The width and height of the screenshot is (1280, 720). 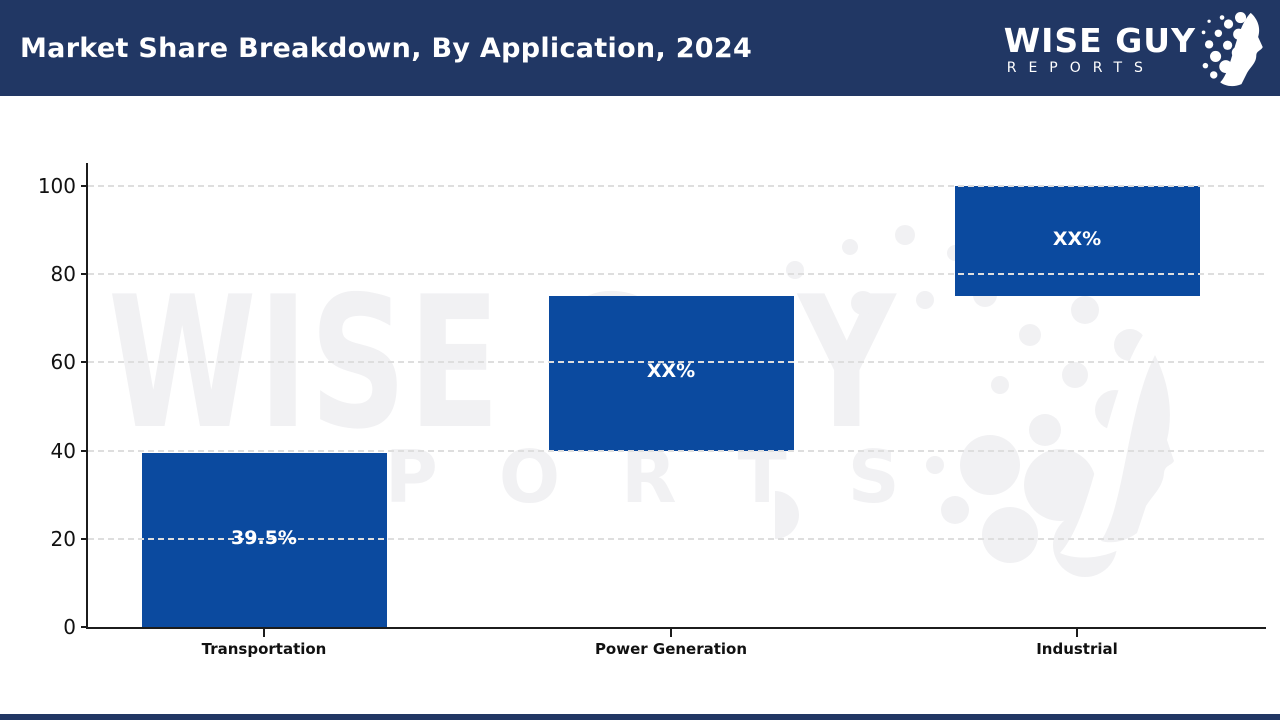 I want to click on category-label-industrial: Industrial, so click(x=1077, y=649).